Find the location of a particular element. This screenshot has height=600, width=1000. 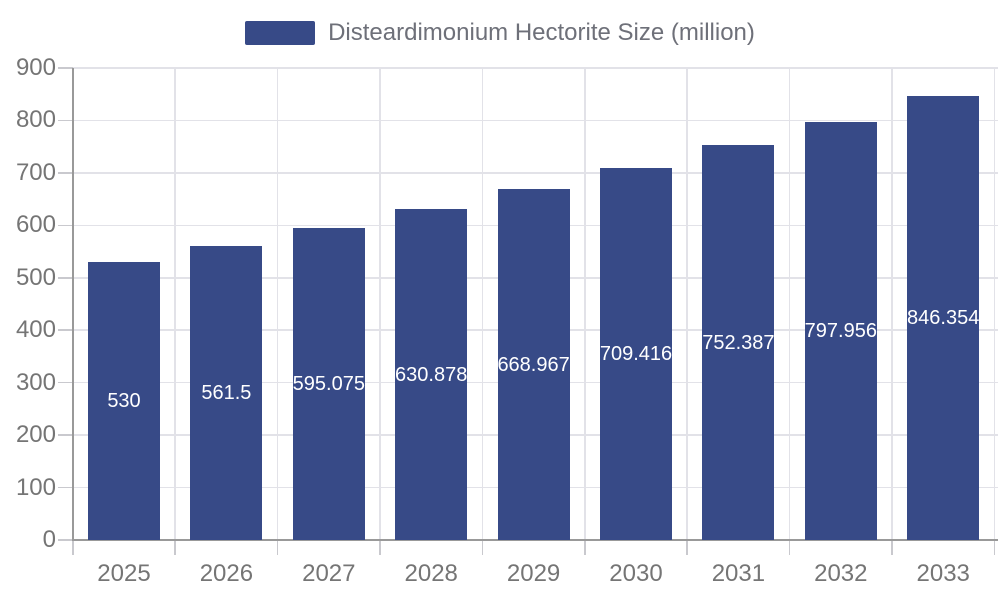

bar-value-label: 668.967 is located at coordinates (533, 364).